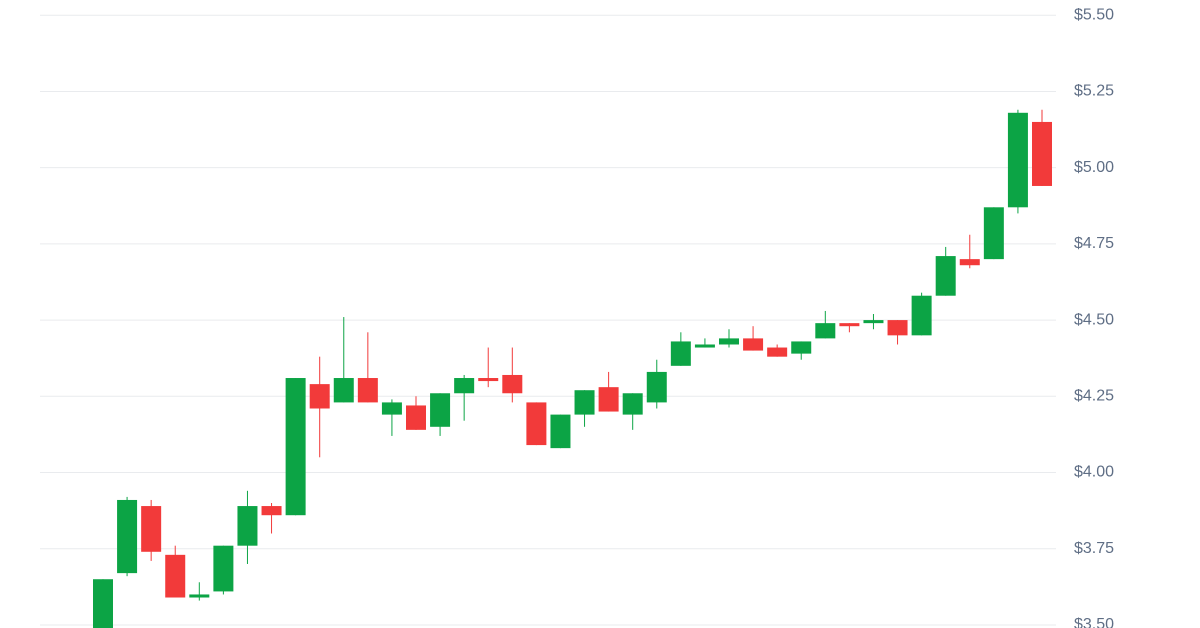 This screenshot has width=1200, height=628. I want to click on y-tick-label: $5.25, so click(1094, 91).